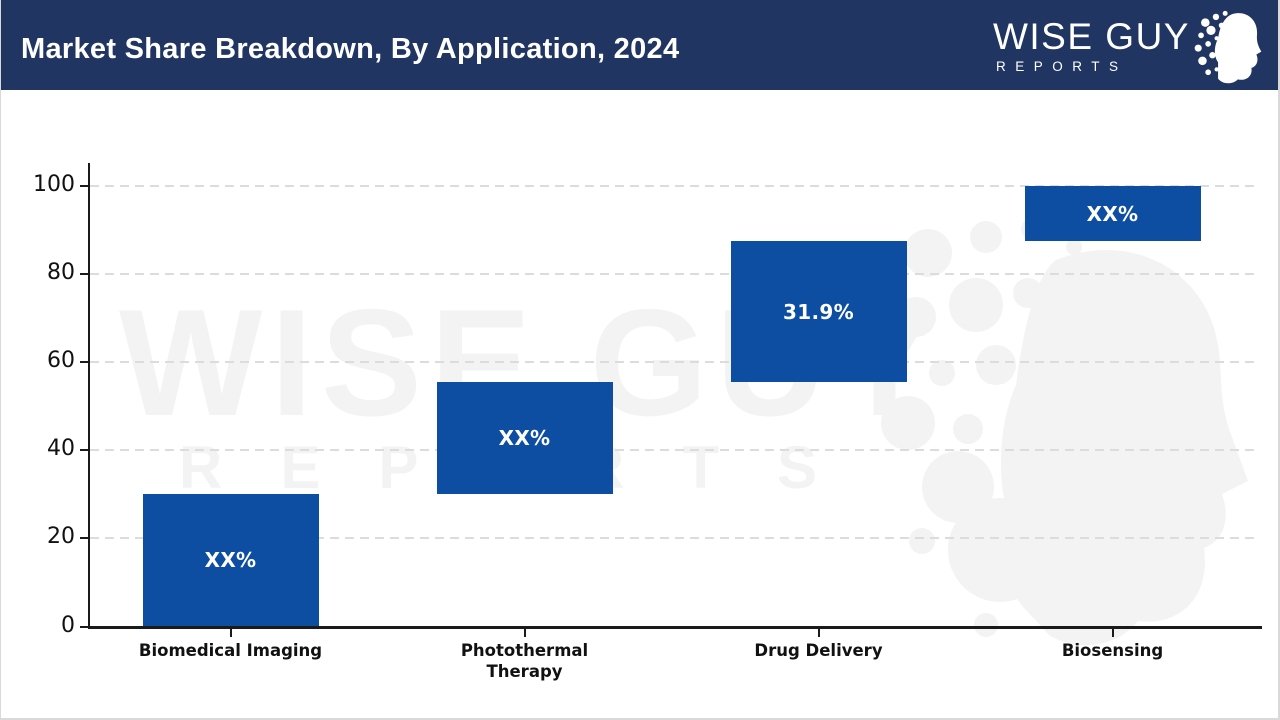 Image resolution: width=1280 pixels, height=720 pixels. Describe the element at coordinates (61, 361) in the screenshot. I see `y-tick-label: 60` at that location.